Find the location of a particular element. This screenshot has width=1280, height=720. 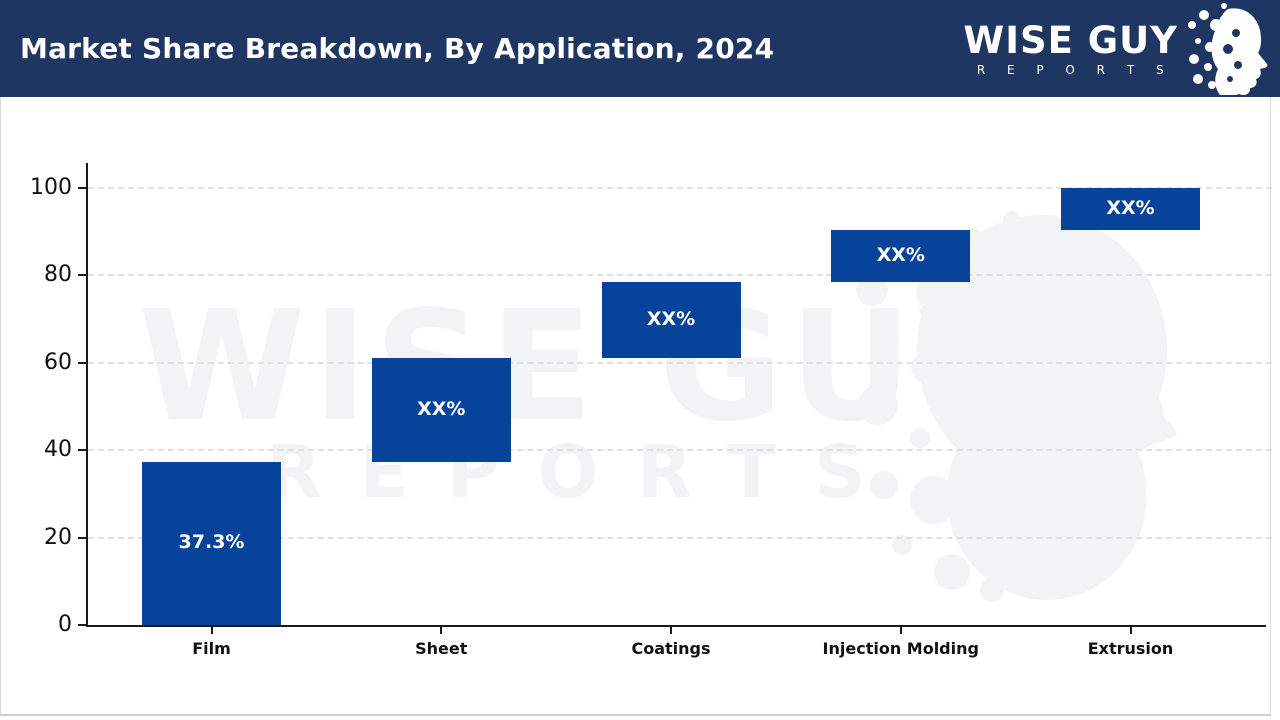

x-axis-category-label: Film is located at coordinates (211, 648).